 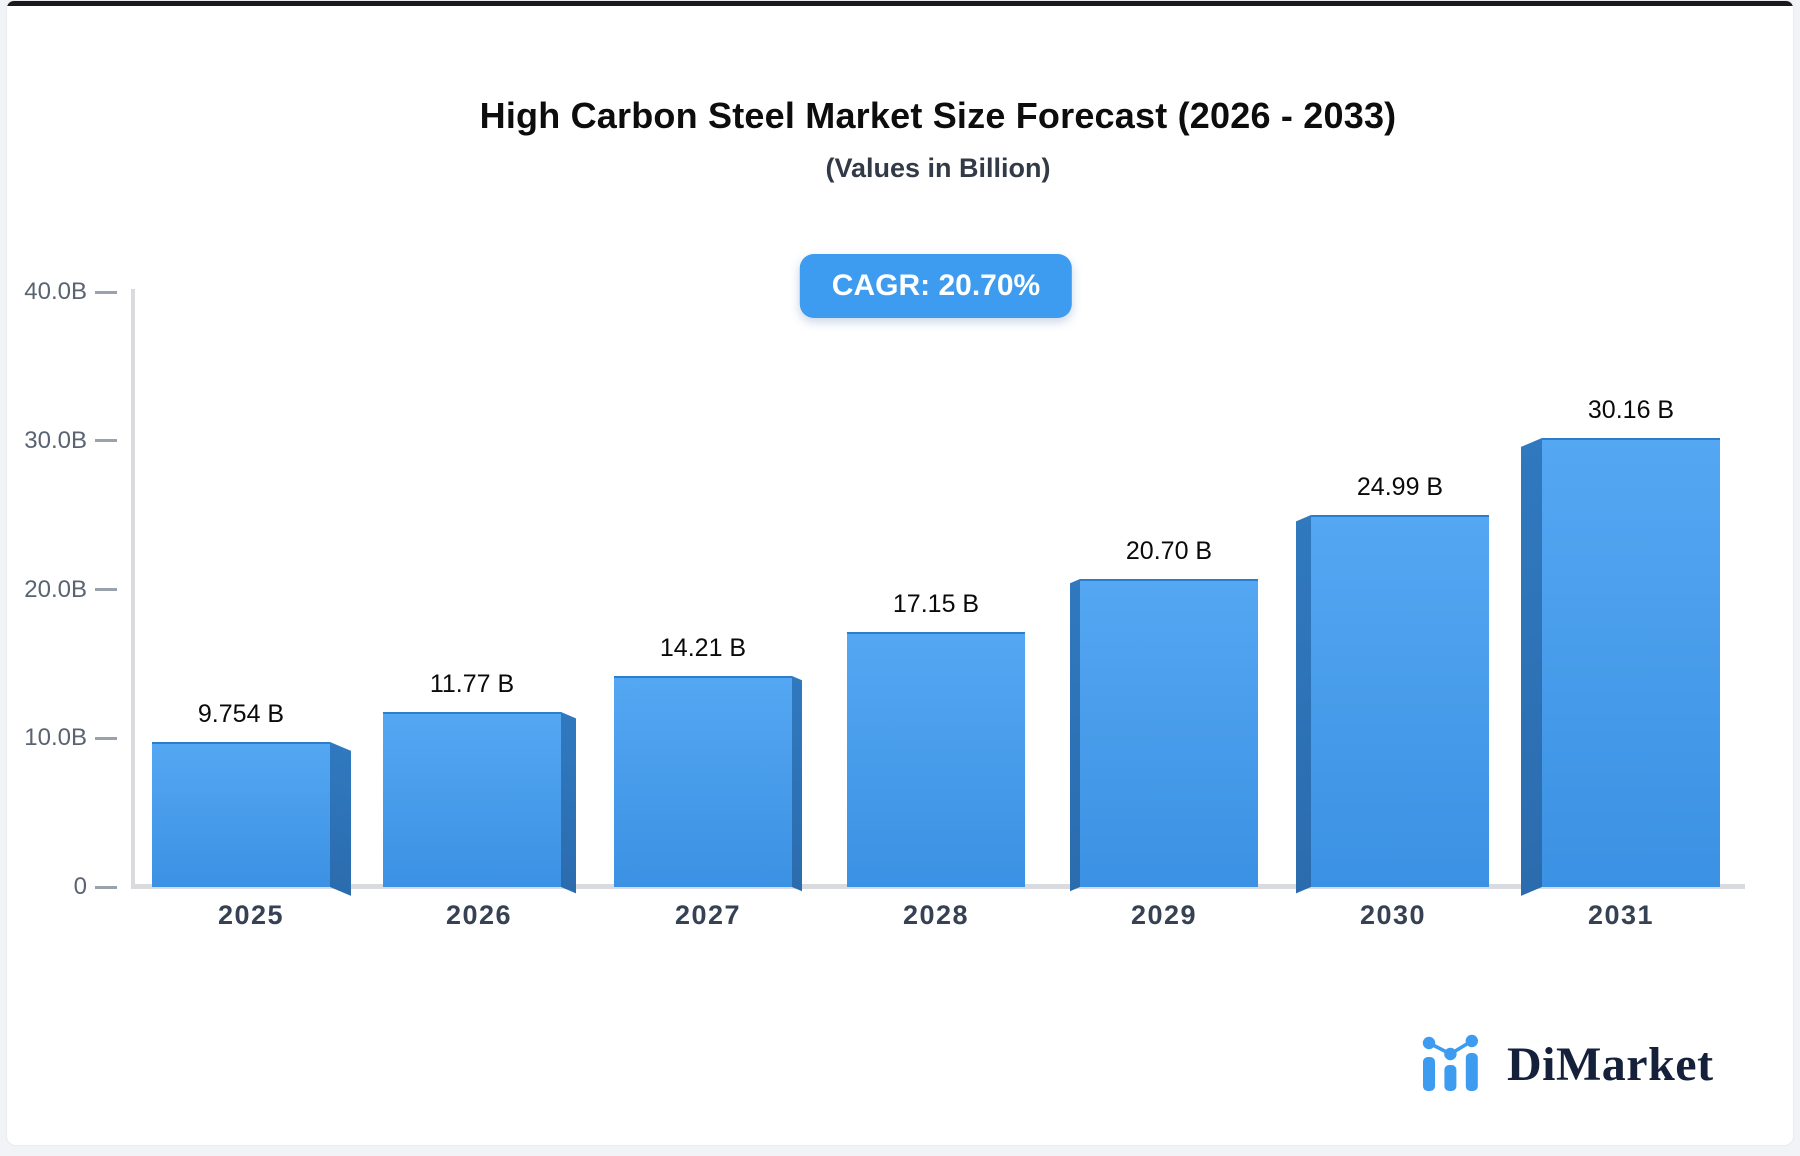 I want to click on x-axis-label-2030: 2030, so click(x=1393, y=915).